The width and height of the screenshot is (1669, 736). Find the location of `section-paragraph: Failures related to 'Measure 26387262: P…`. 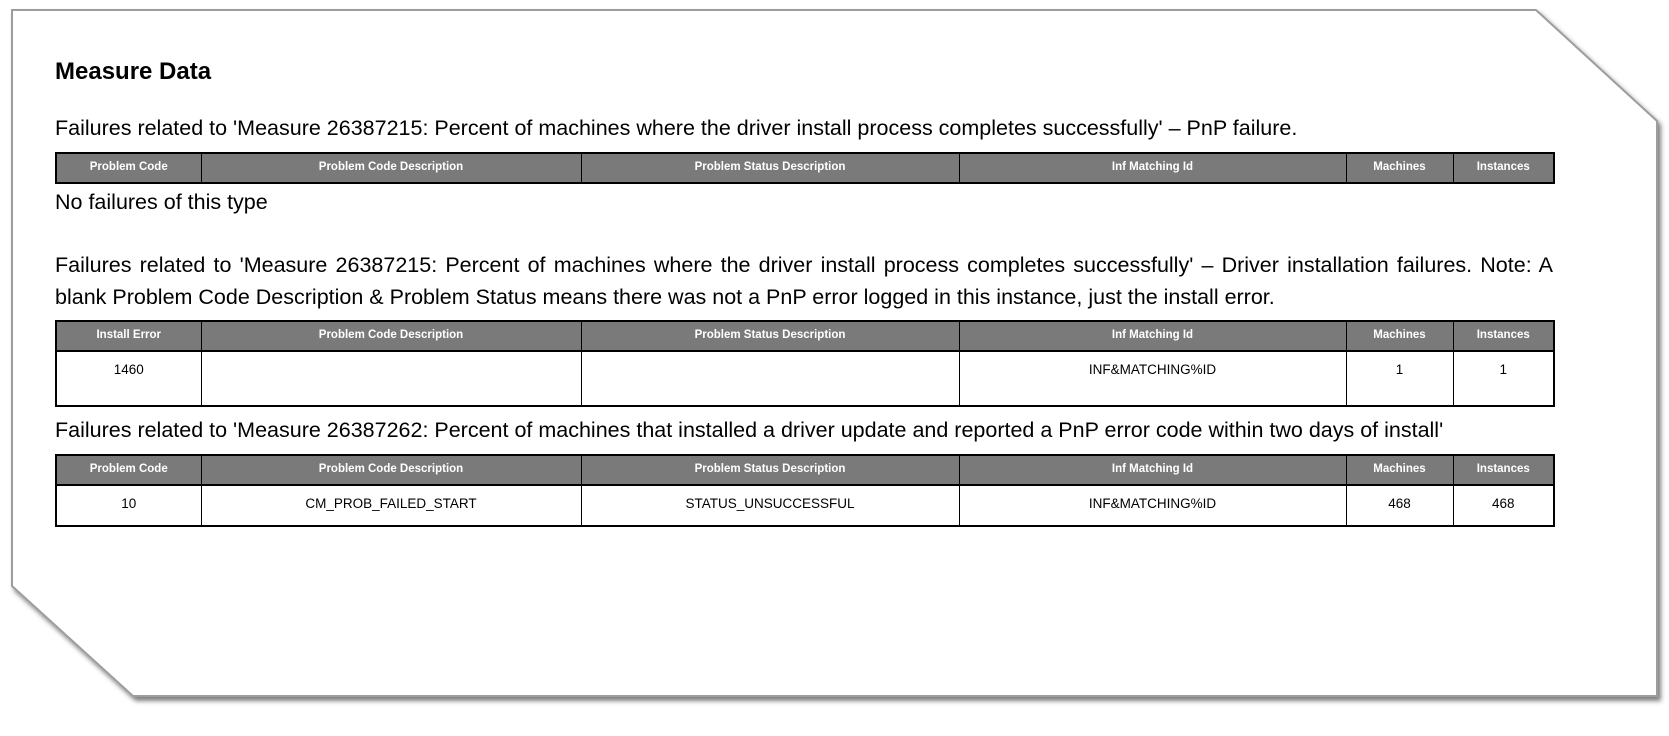

section-paragraph: Failures related to 'Measure 26387262: P… is located at coordinates (749, 430).